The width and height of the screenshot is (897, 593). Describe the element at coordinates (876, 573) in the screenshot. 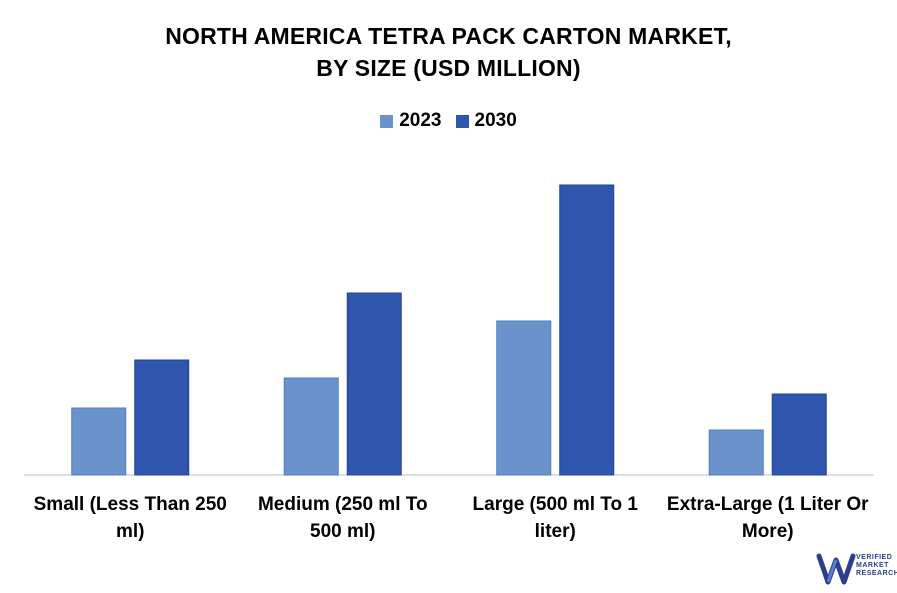

I see `logo-text-line-3: RESEARCH` at that location.